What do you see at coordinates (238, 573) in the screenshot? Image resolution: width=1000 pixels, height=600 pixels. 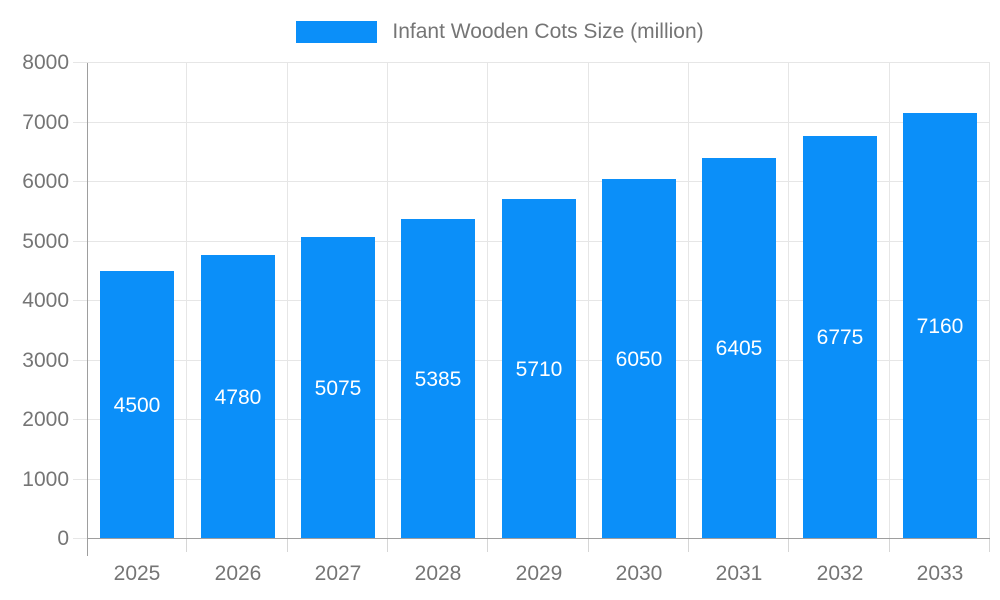 I see `x-axis-tick-label: 2026` at bounding box center [238, 573].